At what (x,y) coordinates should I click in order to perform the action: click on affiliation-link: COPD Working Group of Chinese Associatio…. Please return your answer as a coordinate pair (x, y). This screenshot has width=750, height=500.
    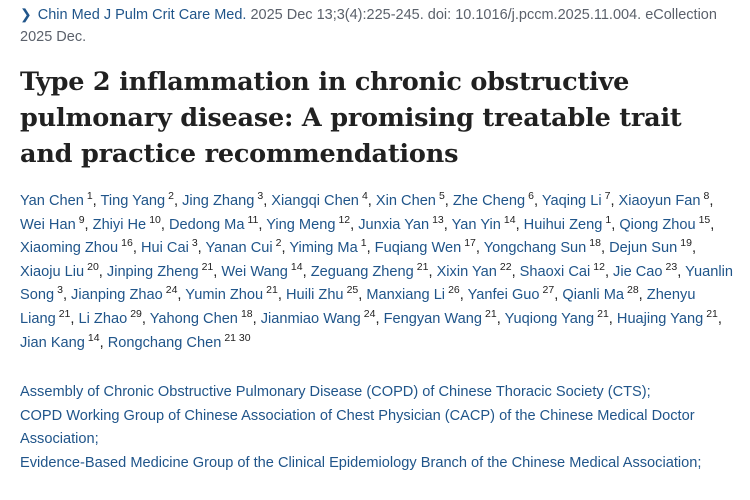
    Looking at the image, I should click on (357, 427).